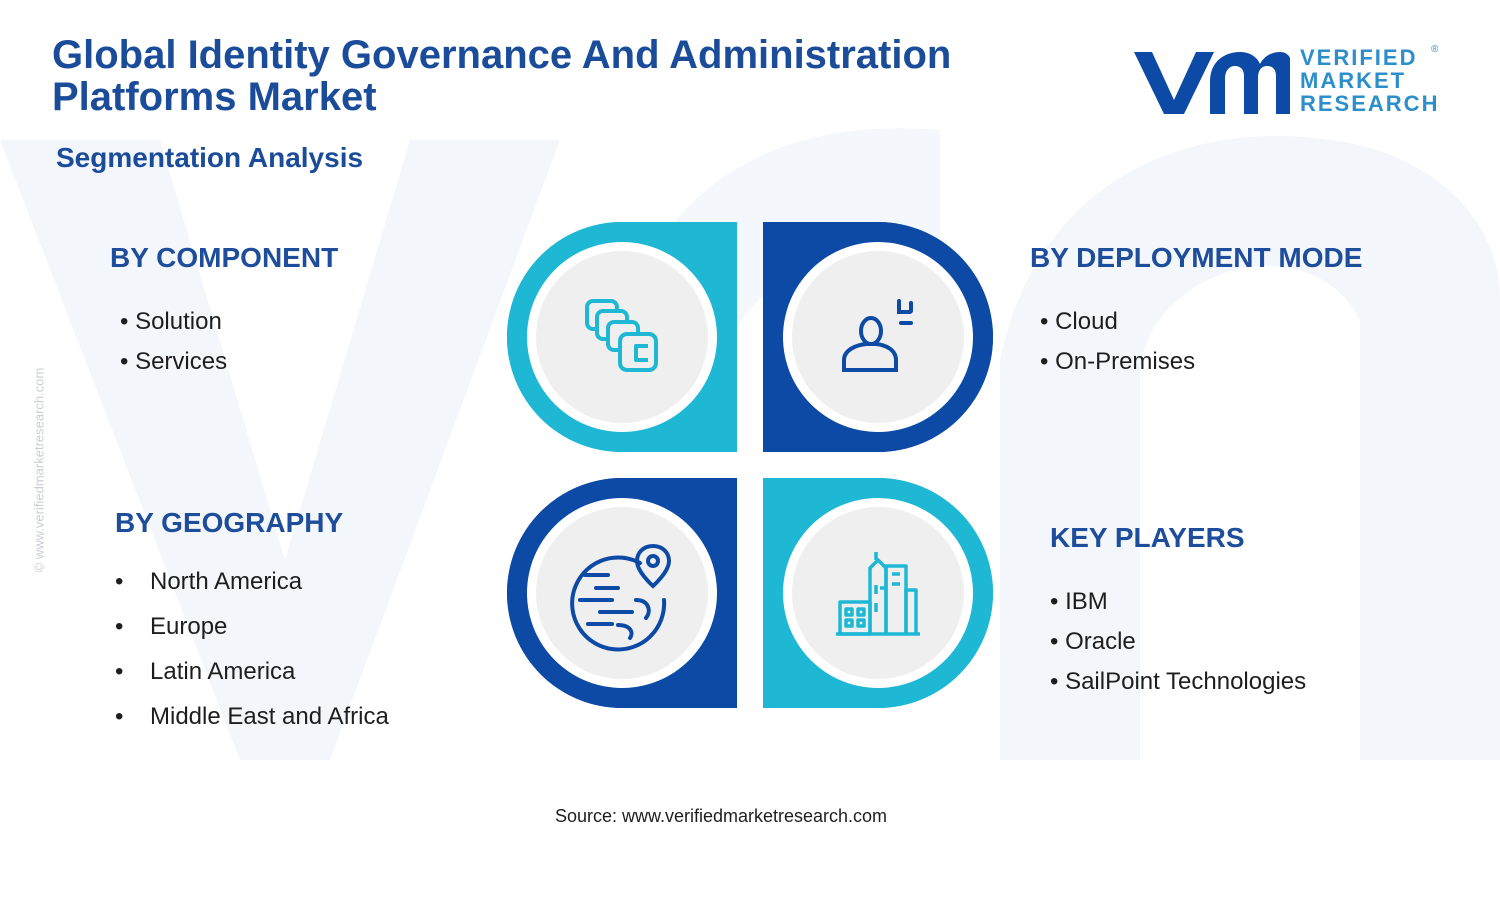 The height and width of the screenshot is (911, 1500). I want to click on logo-line-research: RESEARCH, so click(1369, 103).